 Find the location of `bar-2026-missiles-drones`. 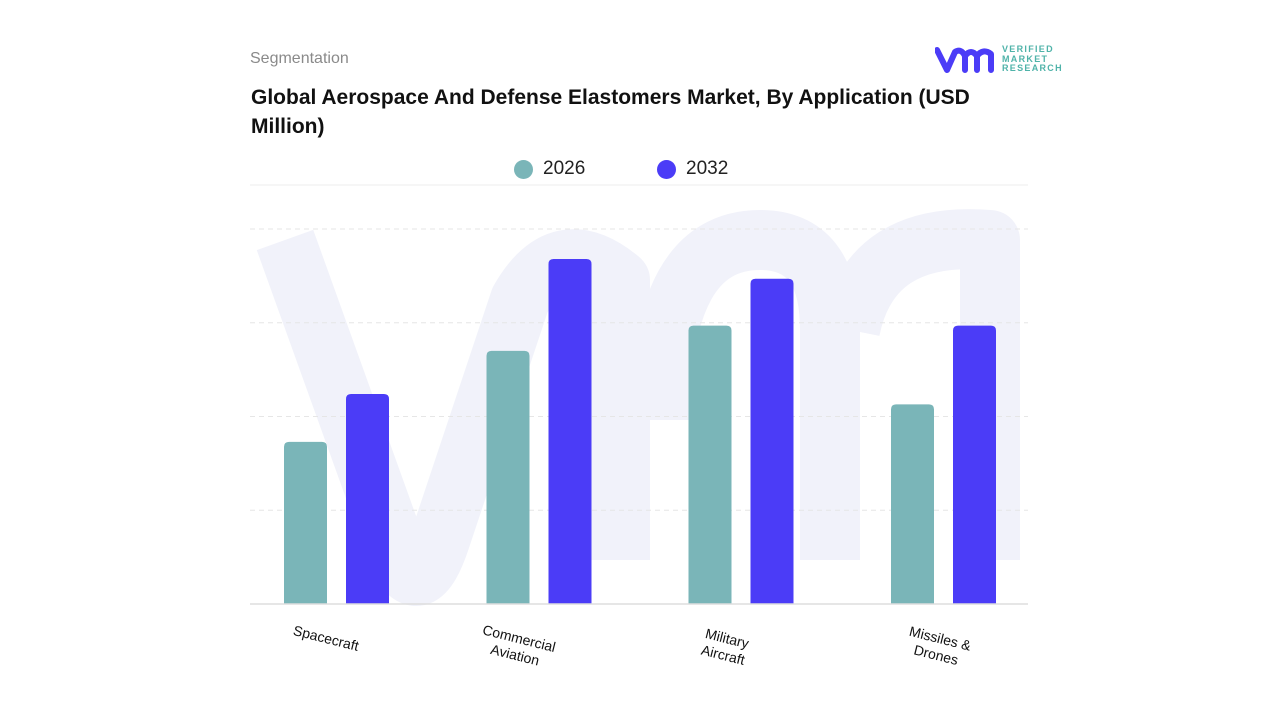

bar-2026-missiles-drones is located at coordinates (912, 504).